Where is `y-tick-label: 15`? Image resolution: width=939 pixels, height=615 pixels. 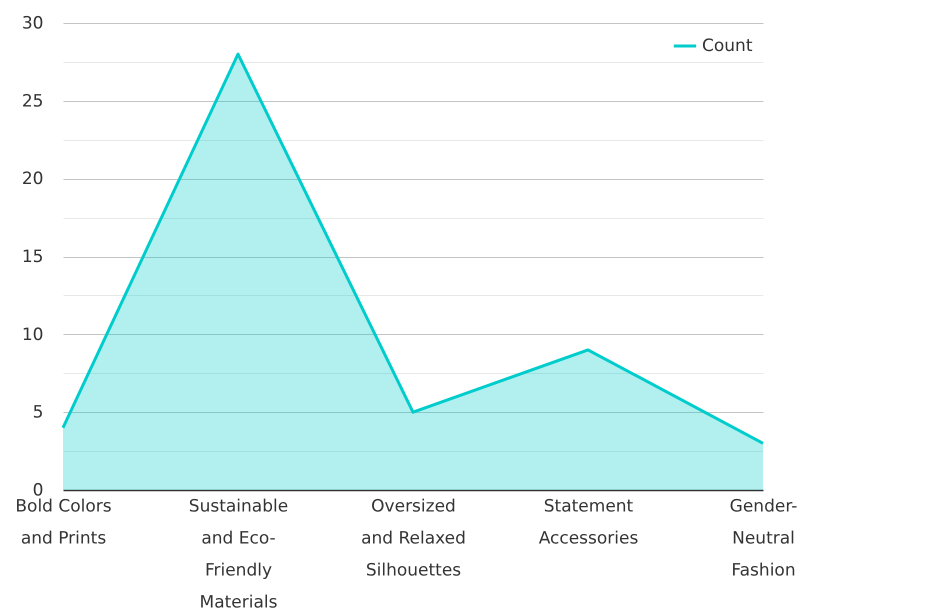
y-tick-label: 15 is located at coordinates (33, 257).